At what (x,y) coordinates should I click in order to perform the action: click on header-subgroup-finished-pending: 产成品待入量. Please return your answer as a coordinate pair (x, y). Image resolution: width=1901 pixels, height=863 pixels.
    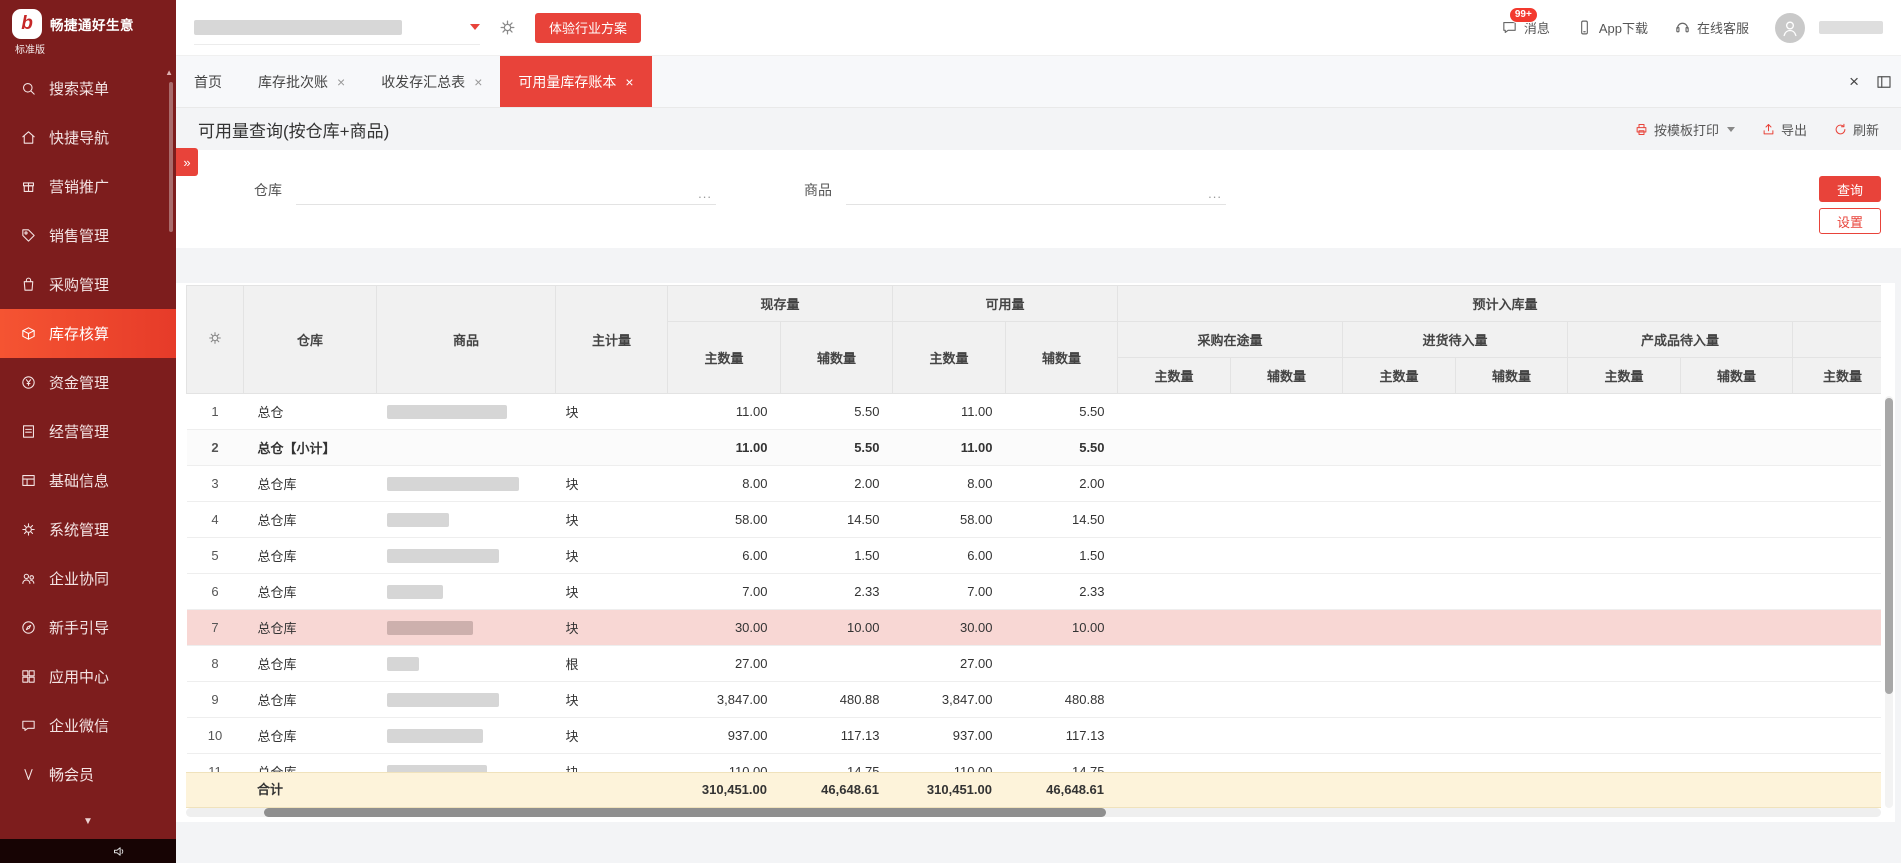
    Looking at the image, I should click on (1680, 339).